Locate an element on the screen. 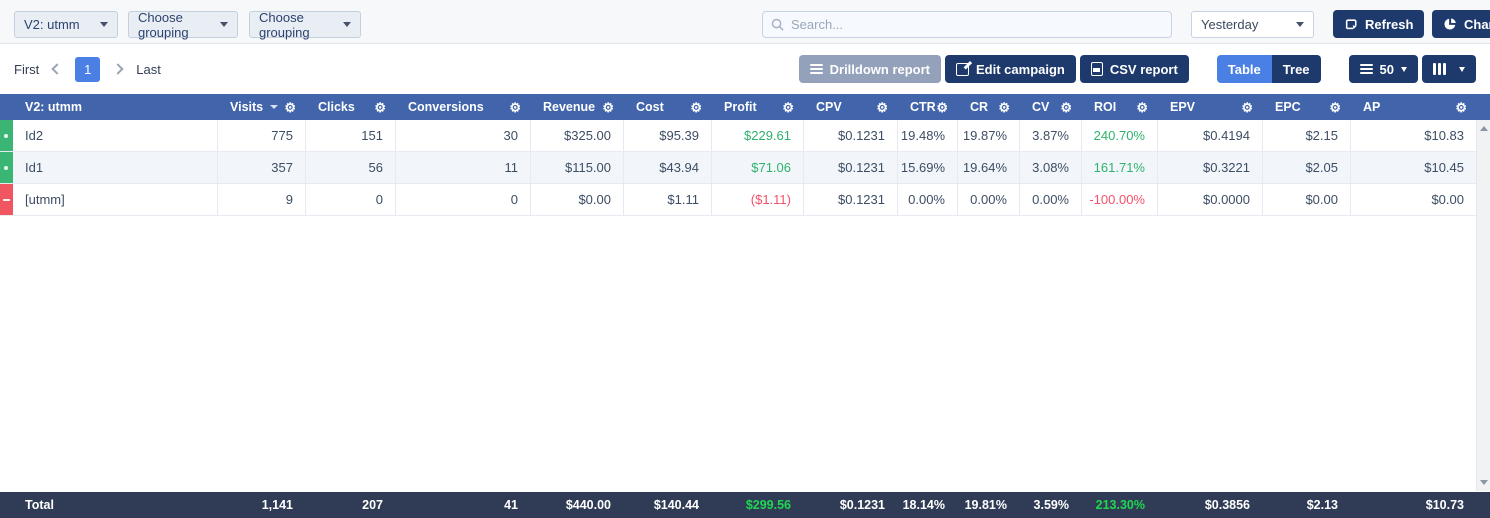  columns-dropdown is located at coordinates (1449, 69).